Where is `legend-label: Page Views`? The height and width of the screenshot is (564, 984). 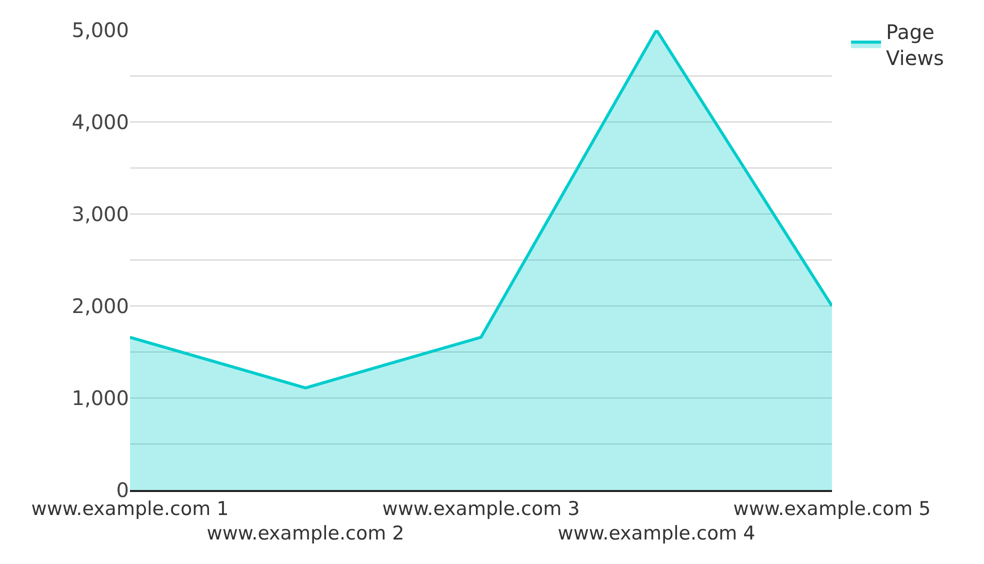
legend-label: Page Views is located at coordinates (915, 45).